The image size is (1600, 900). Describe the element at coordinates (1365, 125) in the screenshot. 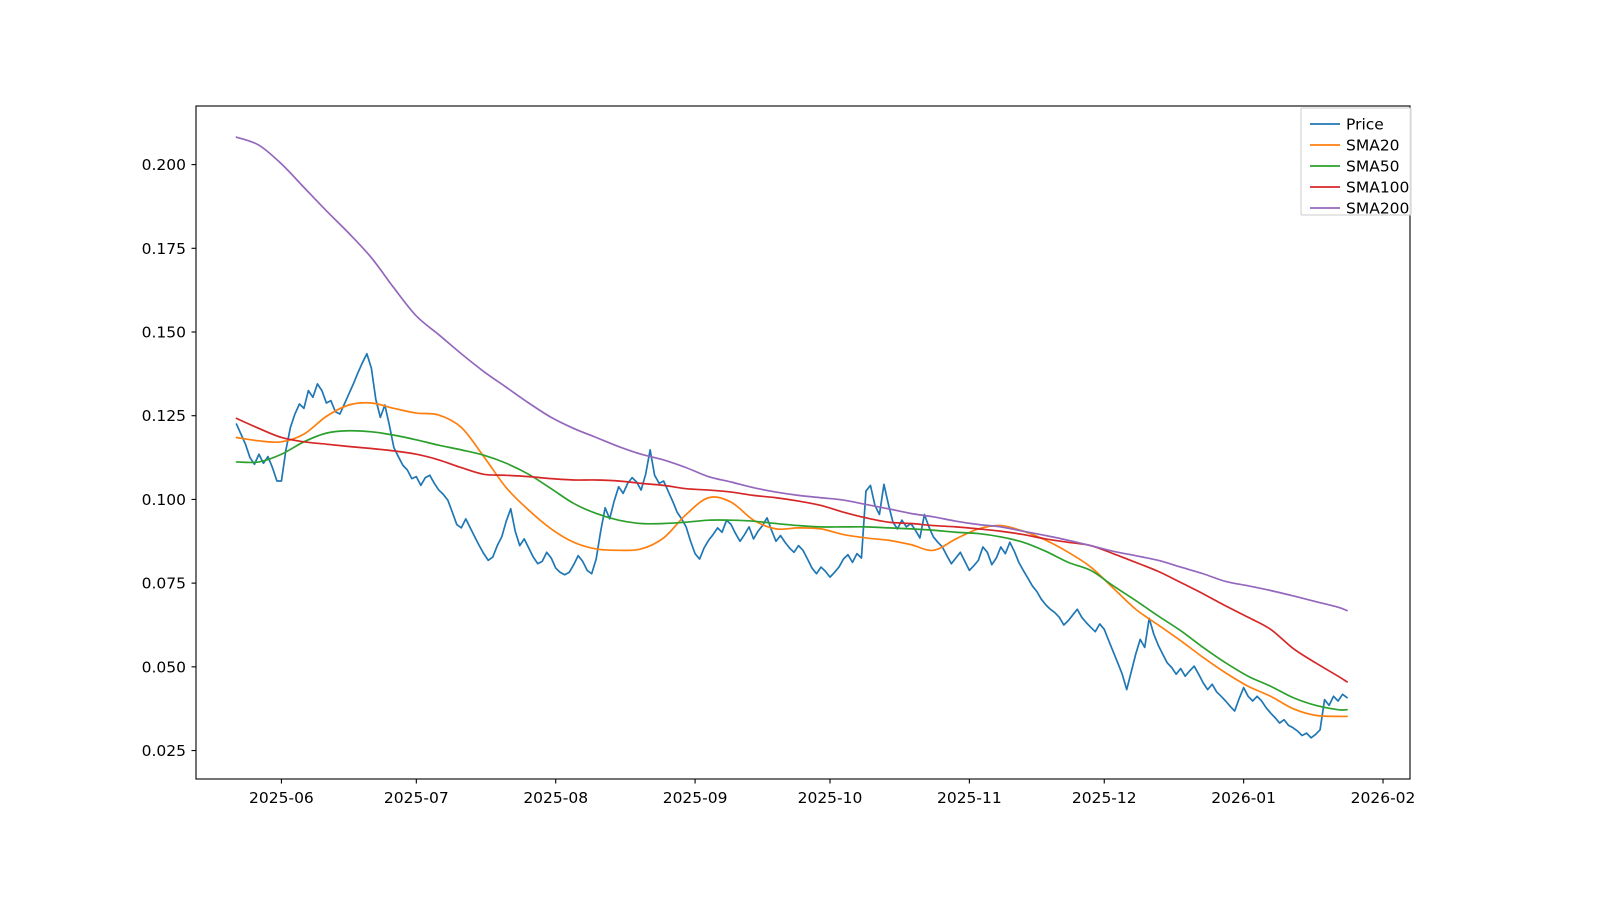

I see `legend-label-price: Price` at that location.